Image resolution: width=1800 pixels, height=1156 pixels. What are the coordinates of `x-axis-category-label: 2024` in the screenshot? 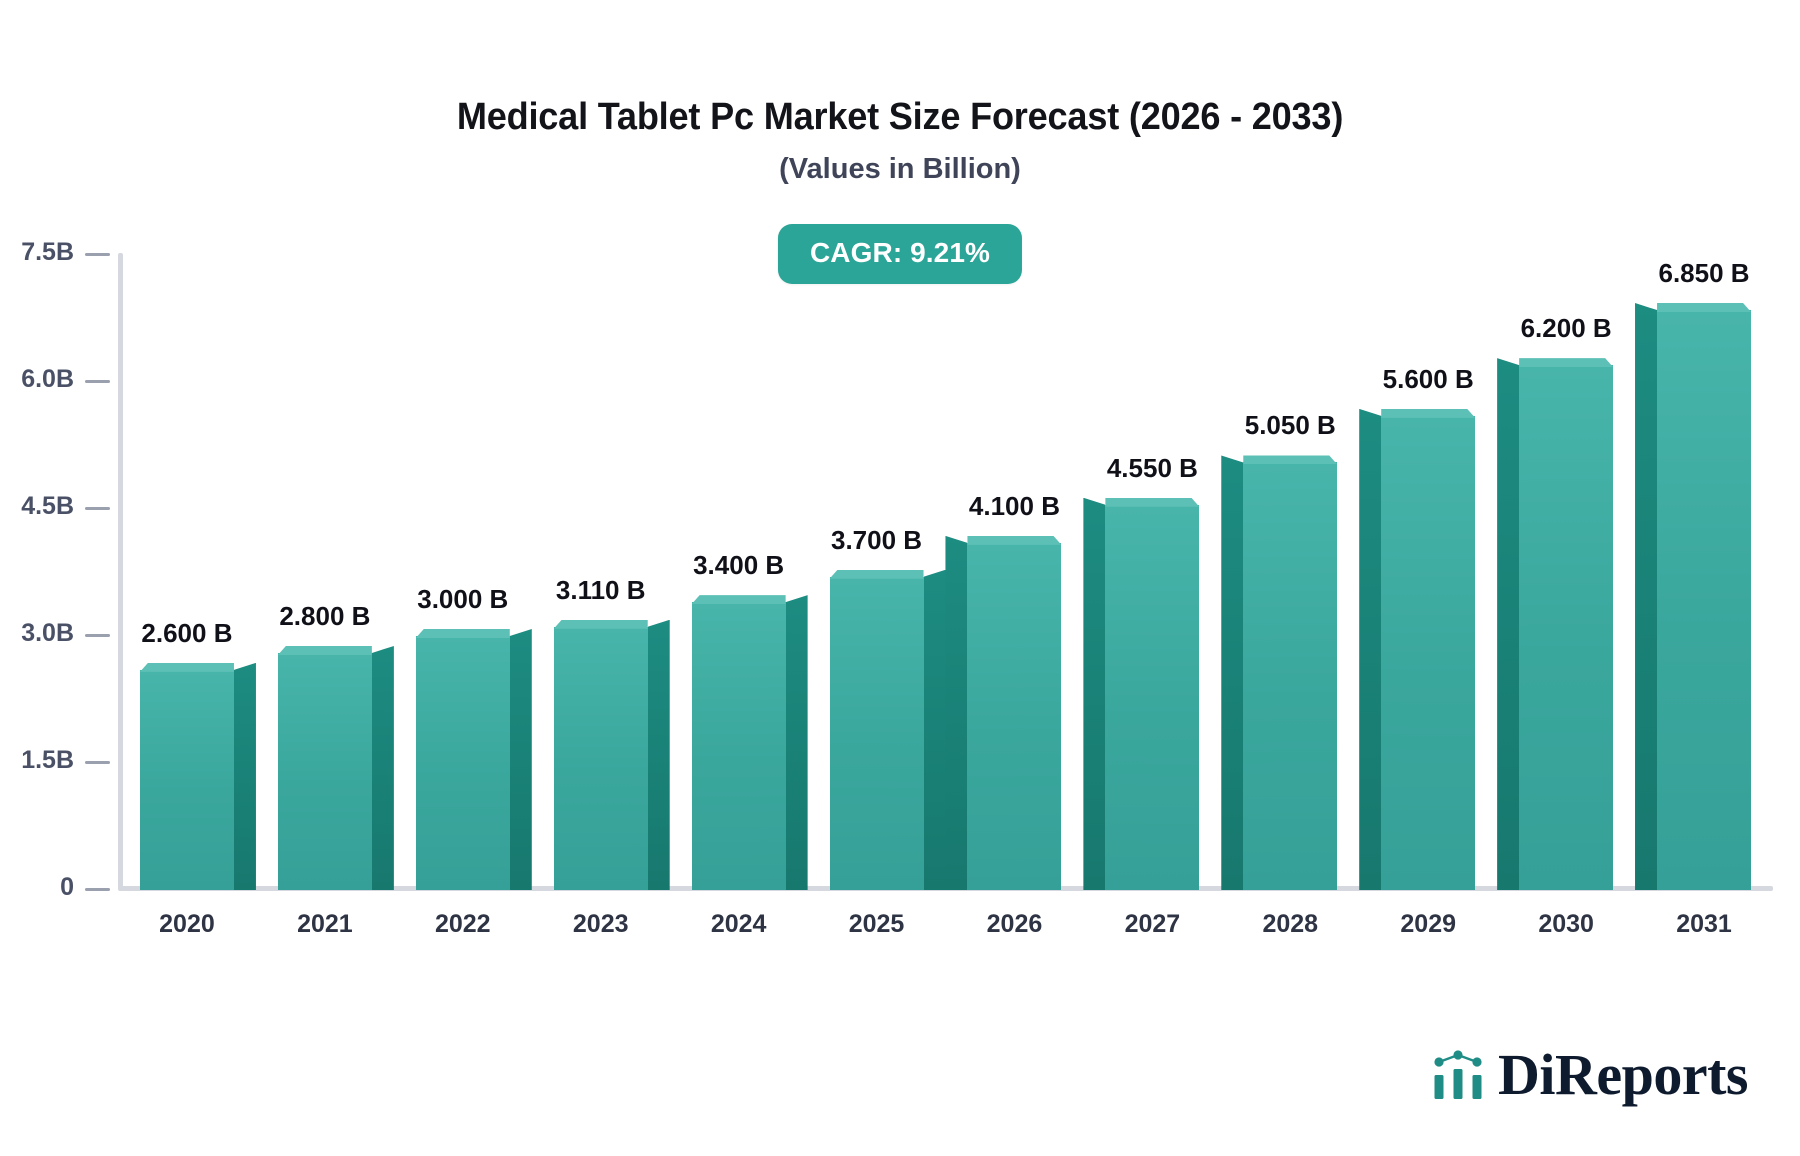 It's located at (738, 924).